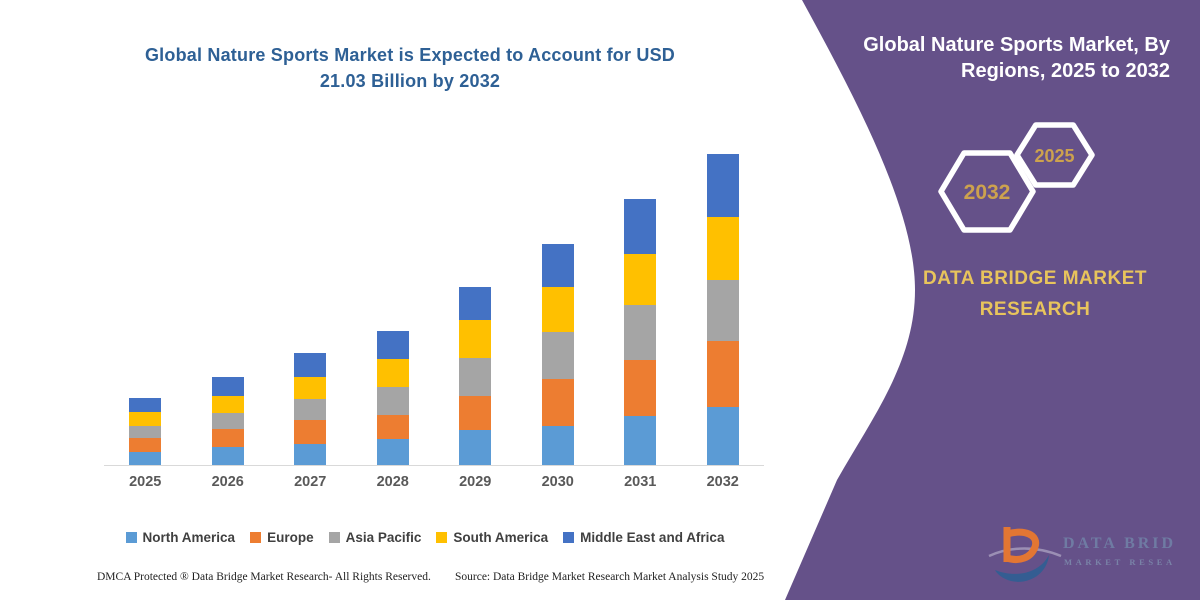 The image size is (1200, 600). Describe the element at coordinates (1081, 554) in the screenshot. I see `data-bridge-logo: DATA BRIDGE MARKET RESEARCH` at that location.